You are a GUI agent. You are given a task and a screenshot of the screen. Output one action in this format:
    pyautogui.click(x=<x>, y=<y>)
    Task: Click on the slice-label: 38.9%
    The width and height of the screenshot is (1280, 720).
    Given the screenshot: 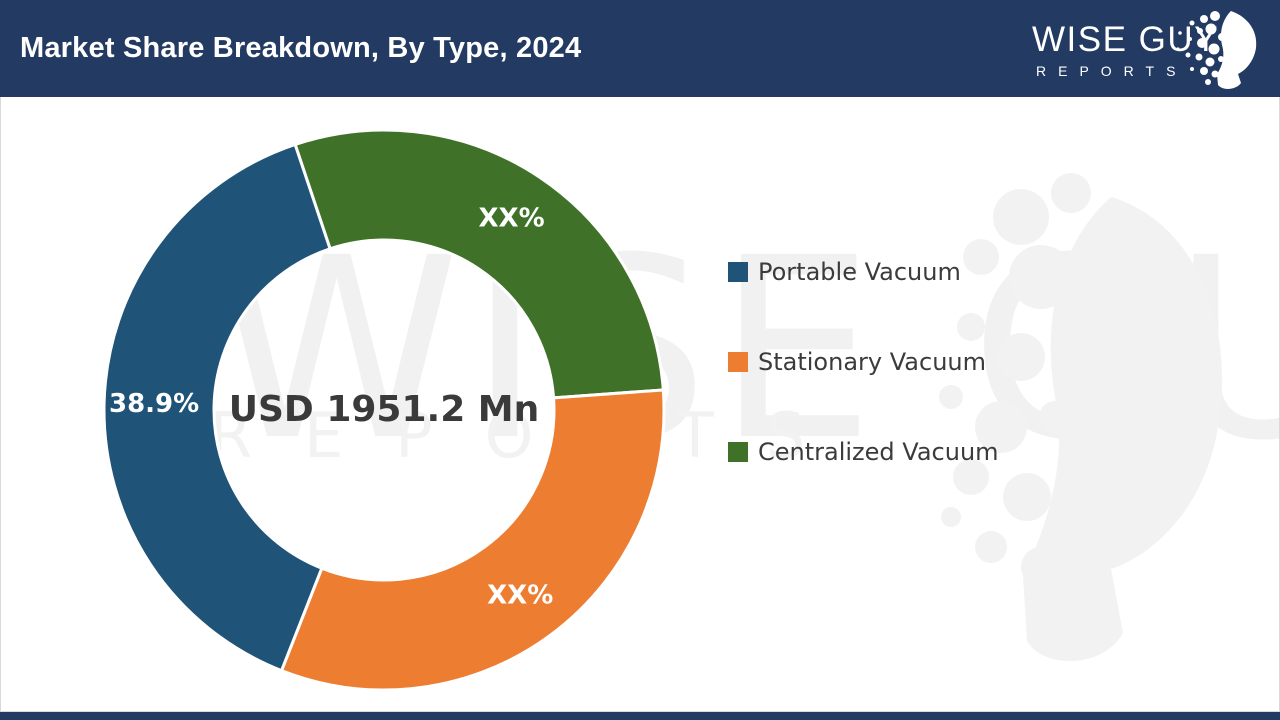 What is the action you would take?
    pyautogui.click(x=154, y=404)
    